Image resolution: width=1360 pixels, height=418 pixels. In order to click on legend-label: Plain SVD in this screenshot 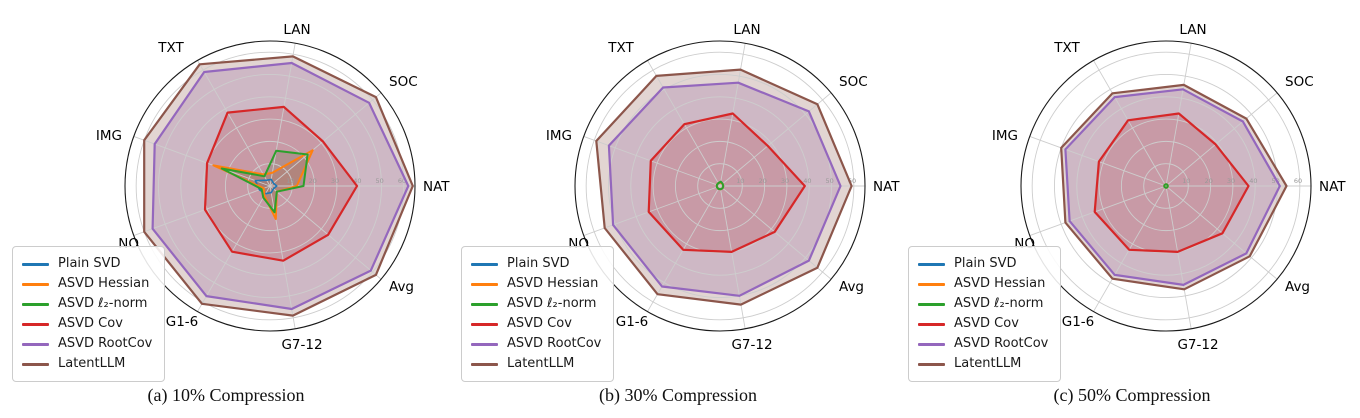, I will do `click(538, 263)`.